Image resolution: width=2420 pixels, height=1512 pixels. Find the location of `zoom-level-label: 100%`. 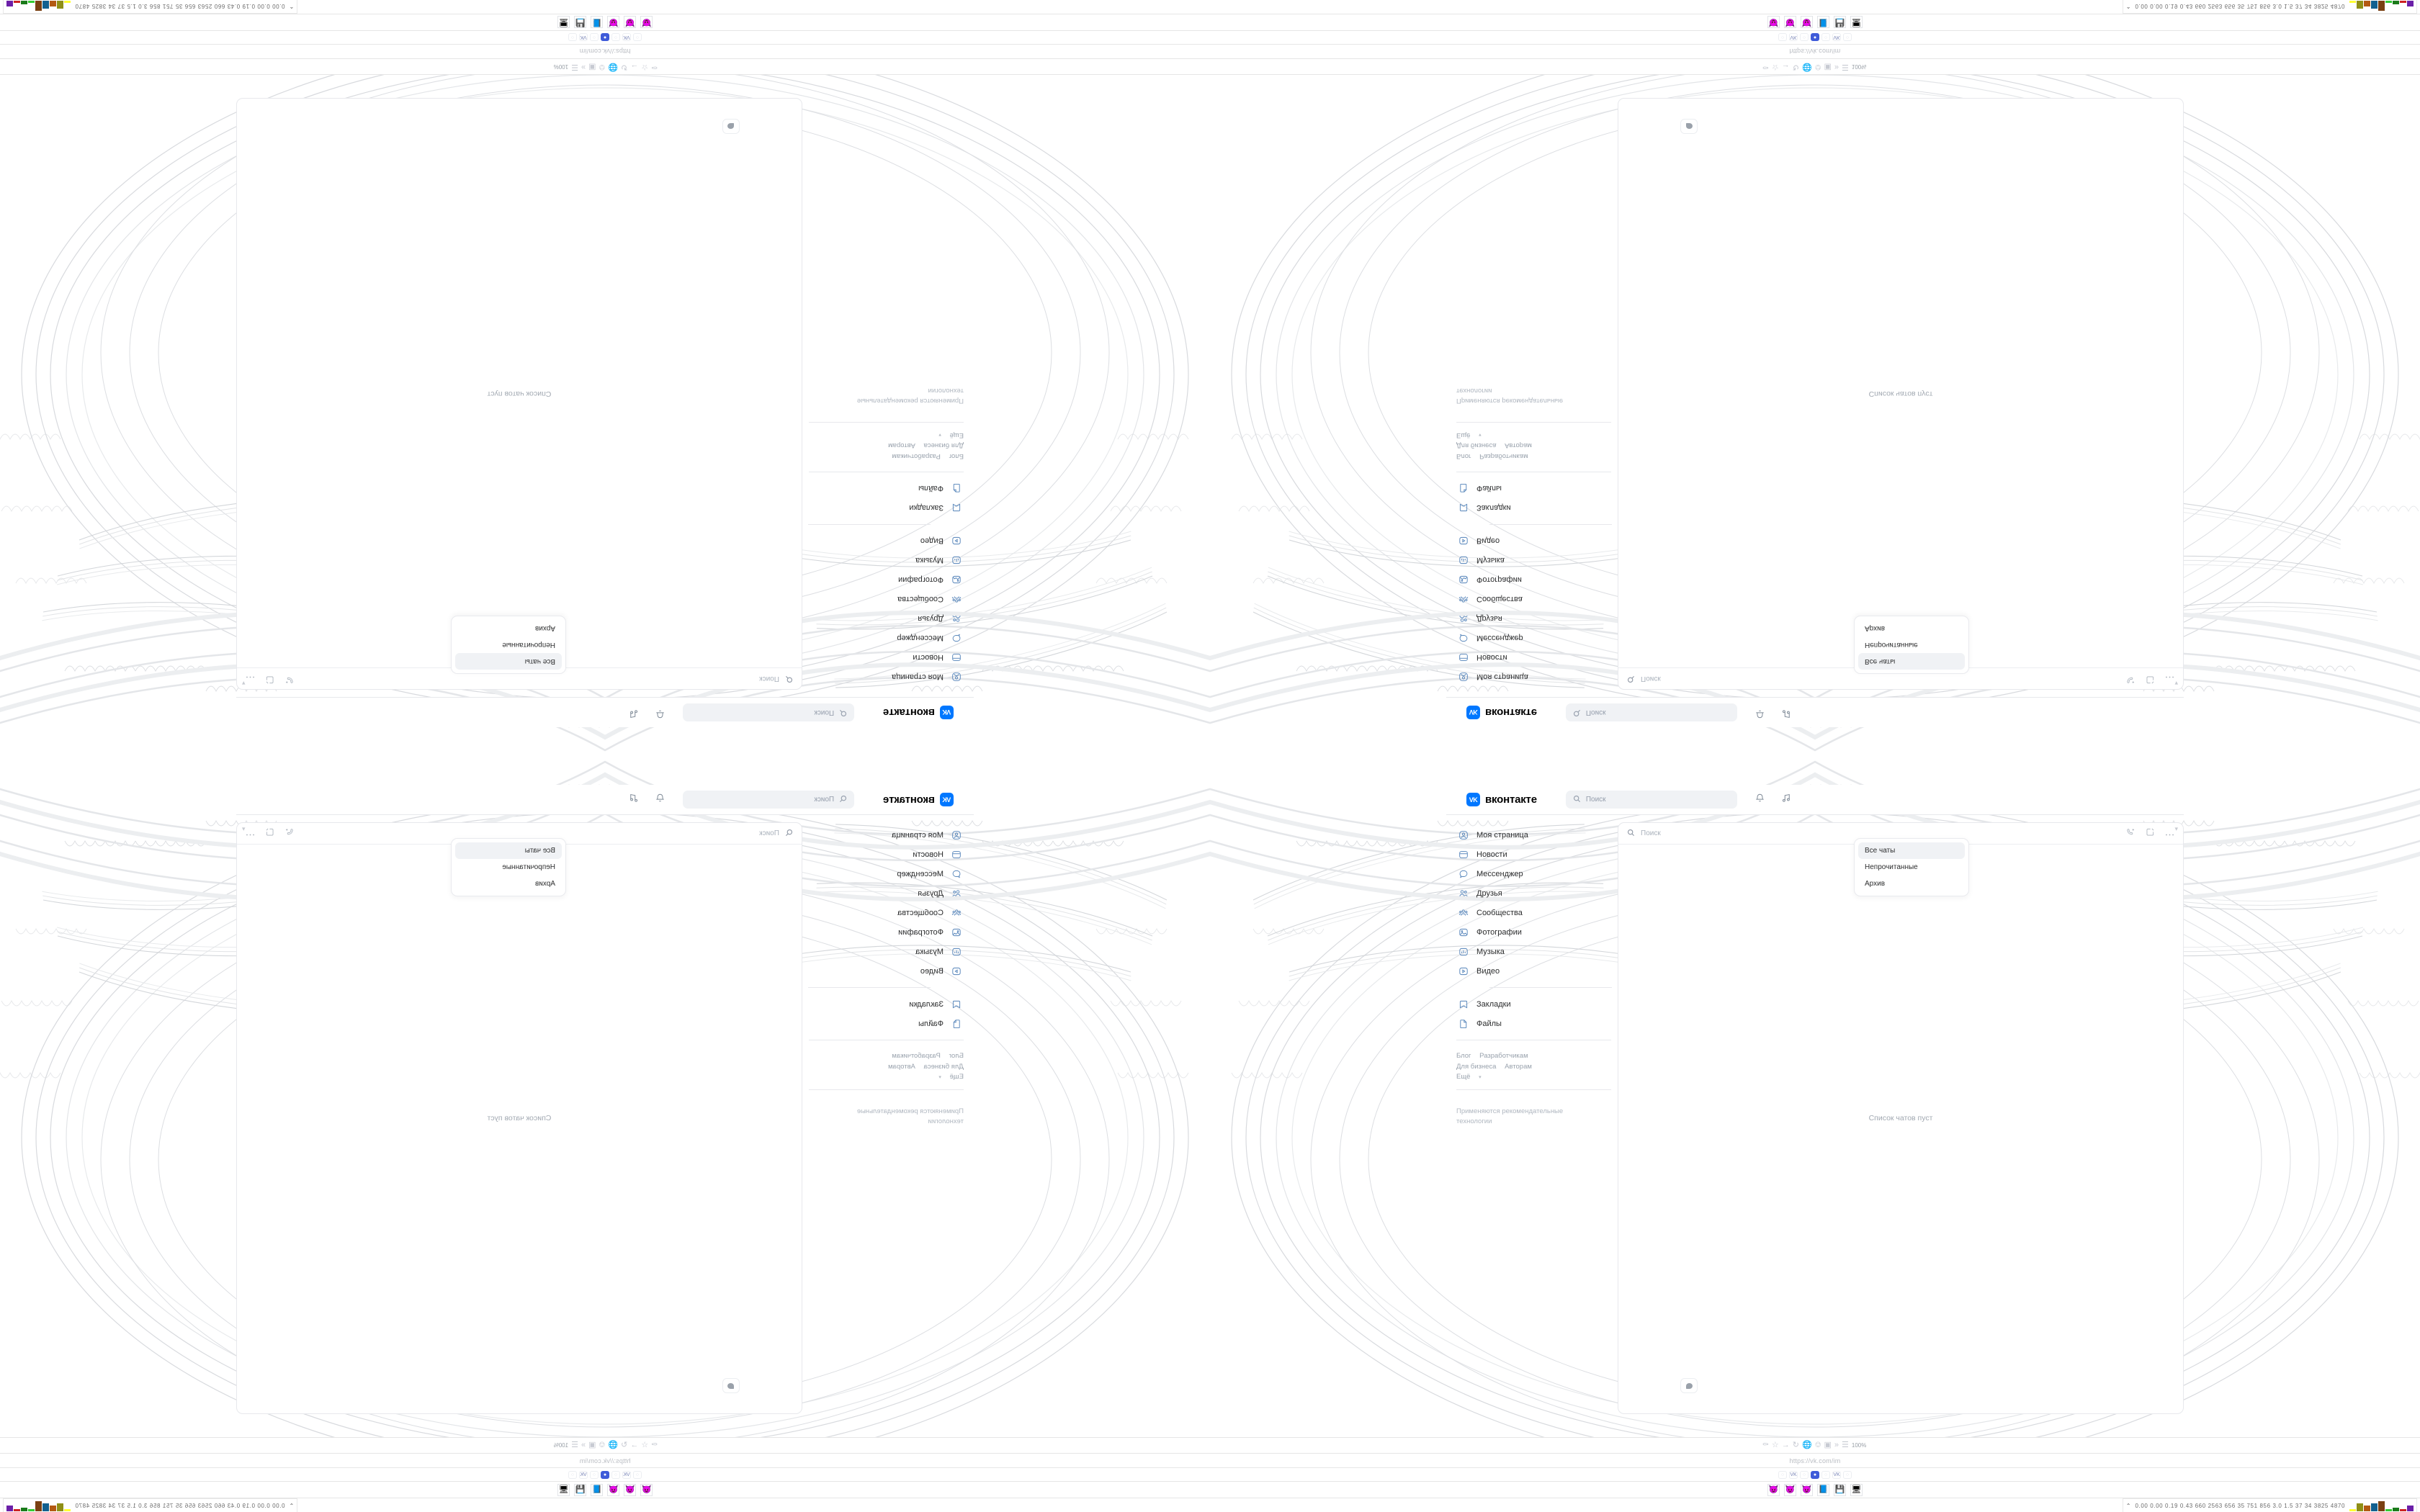

zoom-level-label: 100% is located at coordinates (561, 66).